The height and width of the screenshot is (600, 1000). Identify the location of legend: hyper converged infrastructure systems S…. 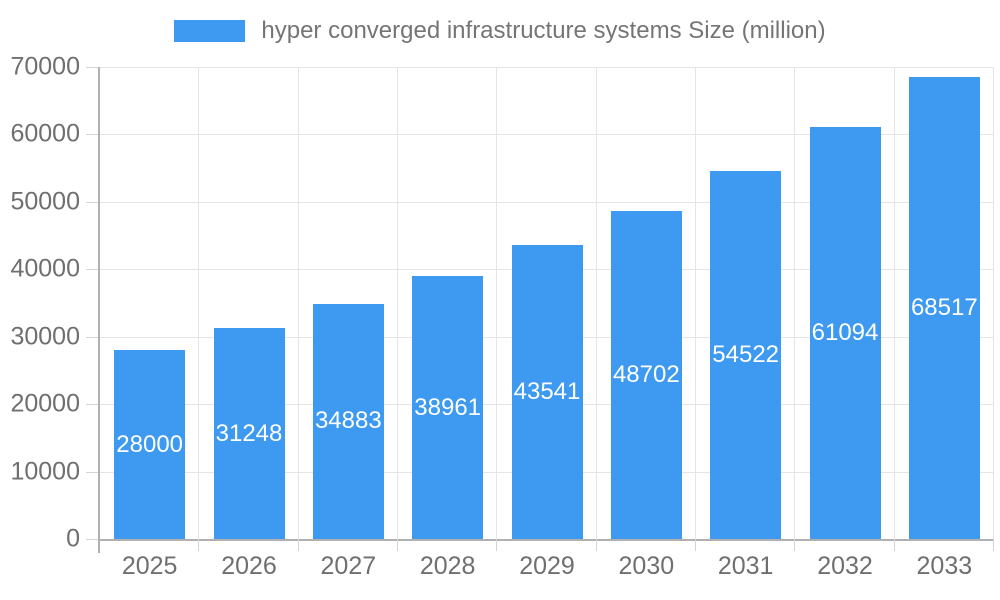
(500, 31).